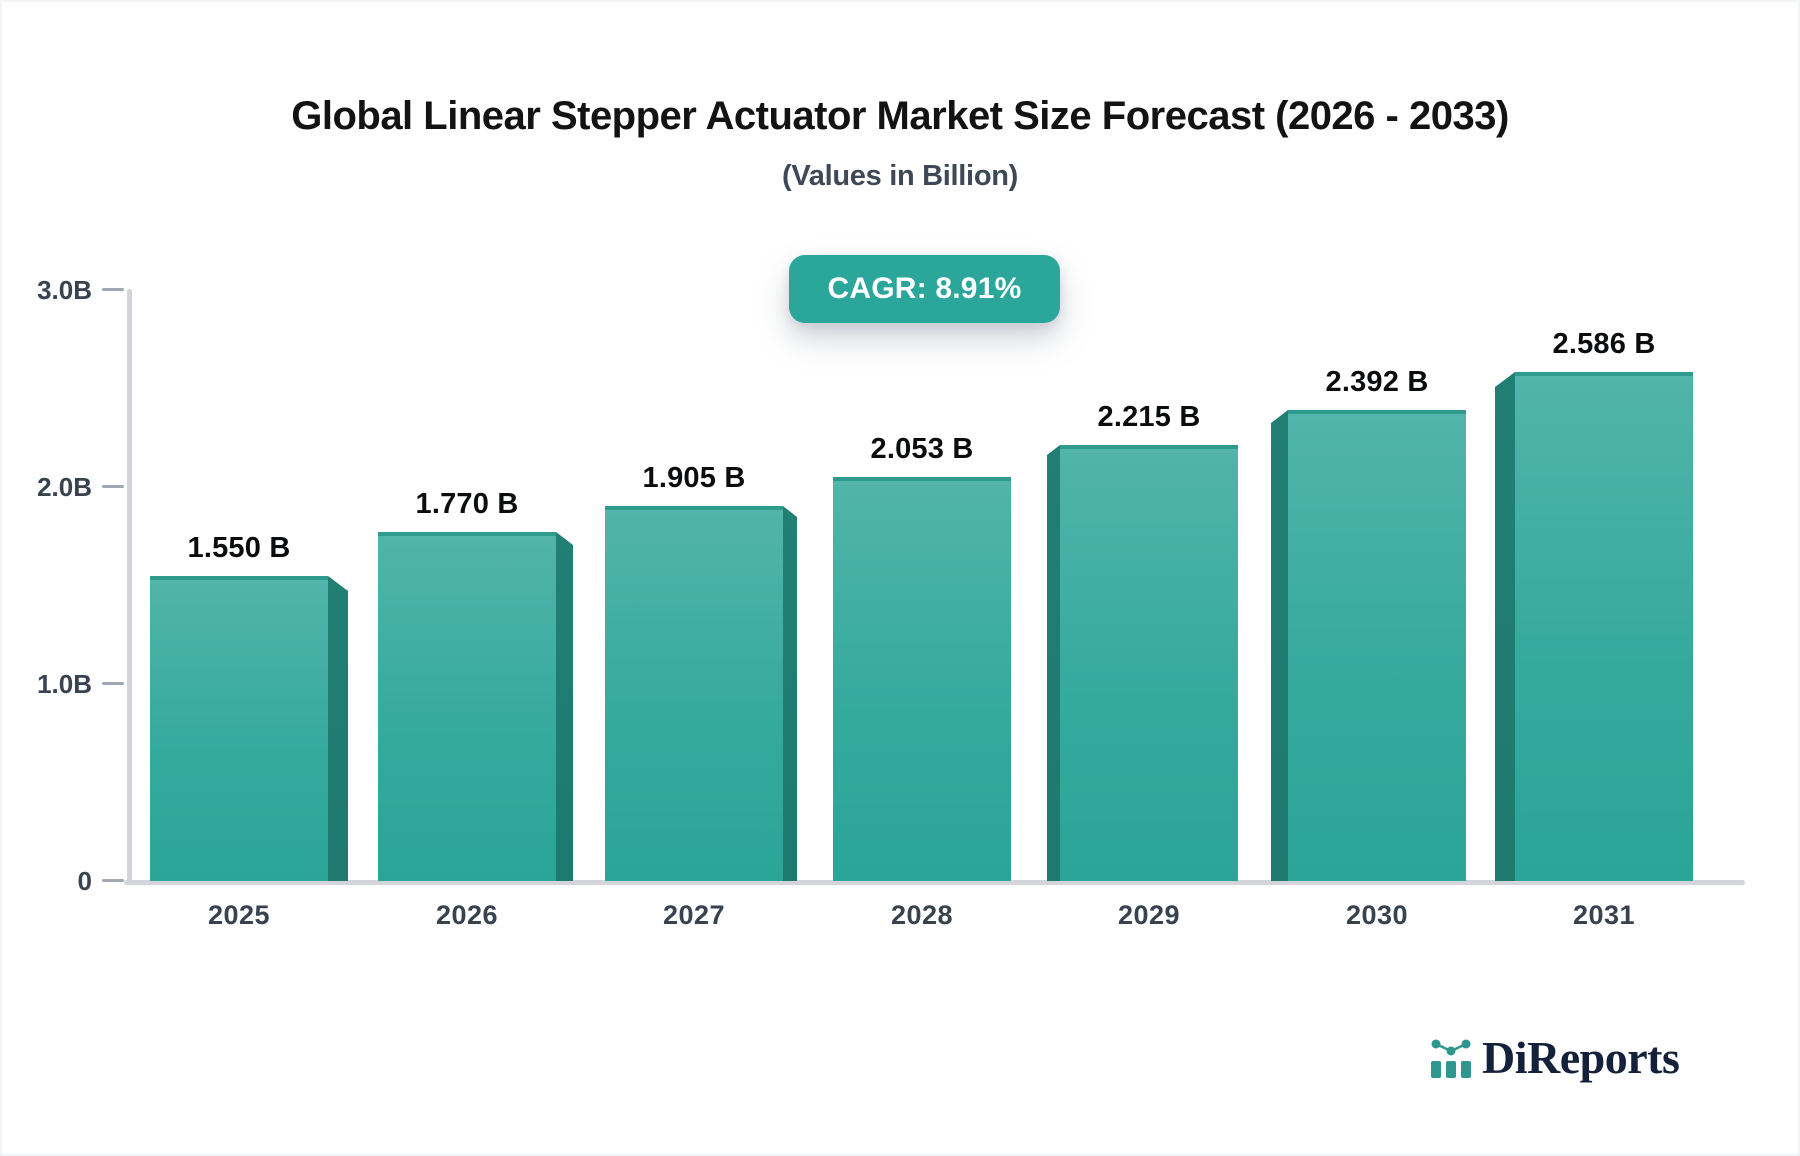 This screenshot has width=1800, height=1156. I want to click on bar-value-label: 2.586 B, so click(1604, 344).